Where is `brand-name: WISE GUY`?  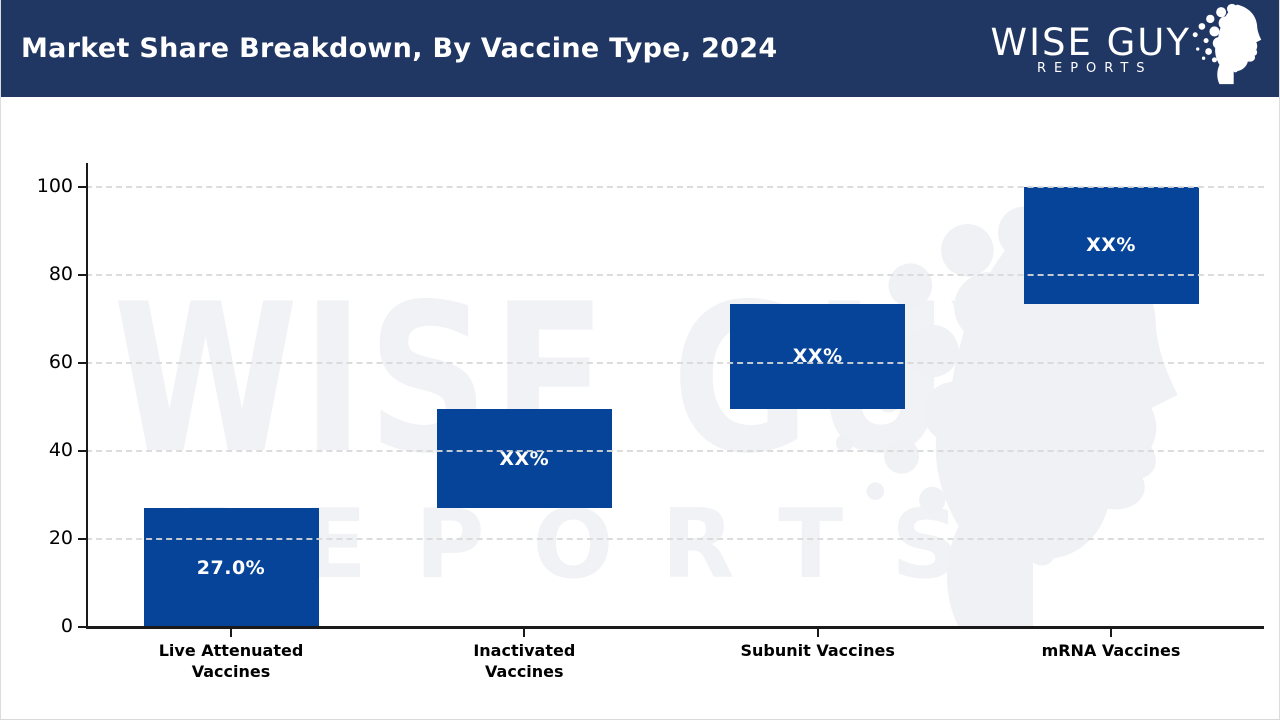
brand-name: WISE GUY is located at coordinates (1090, 42).